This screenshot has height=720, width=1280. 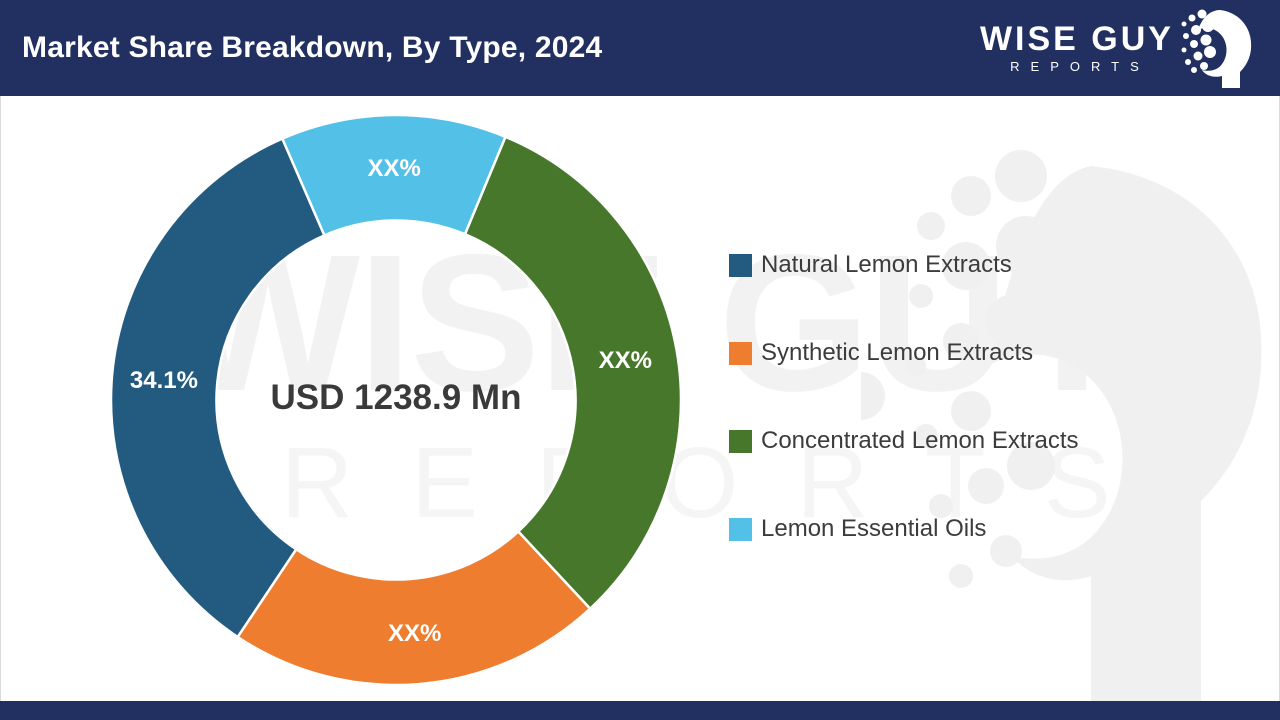 I want to click on footer-bar, so click(x=640, y=710).